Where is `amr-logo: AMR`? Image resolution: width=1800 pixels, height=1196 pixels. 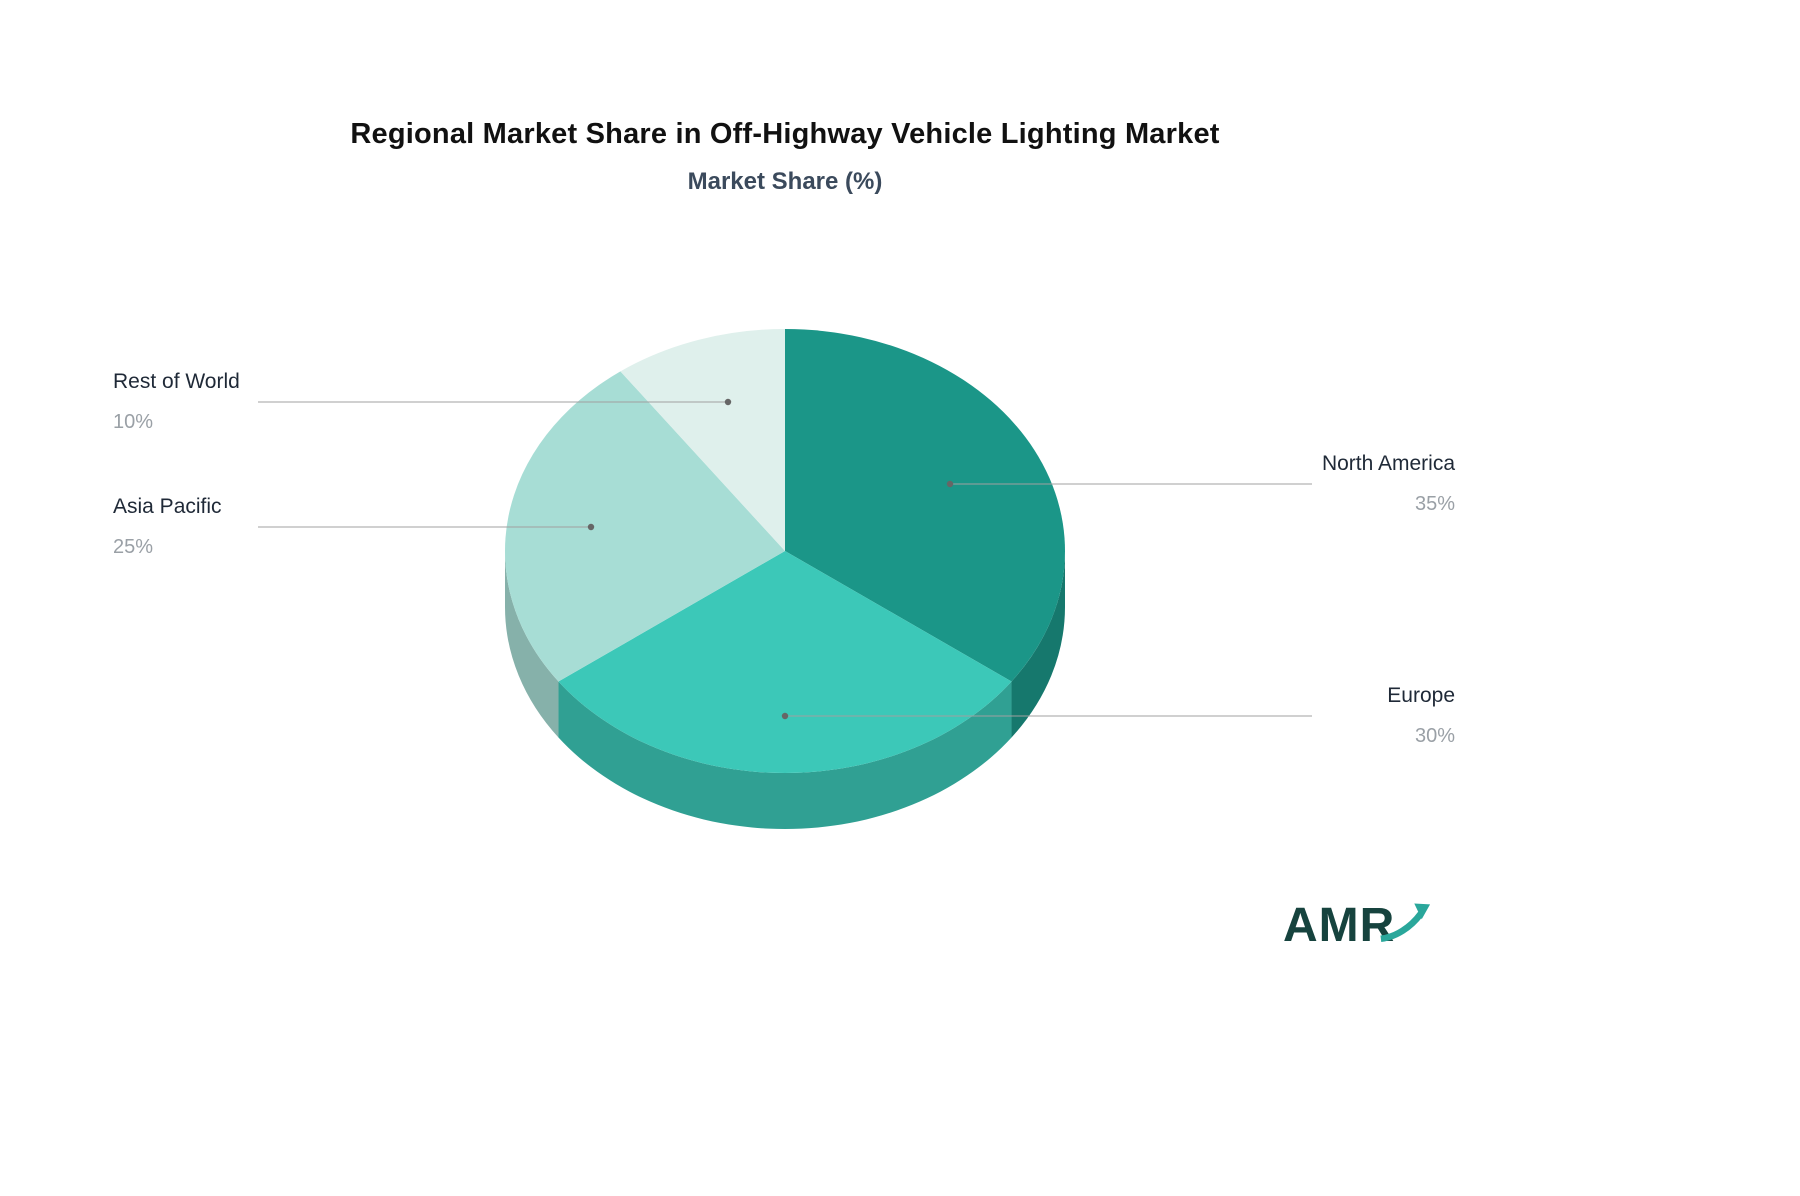
amr-logo: AMR is located at coordinates (1357, 925).